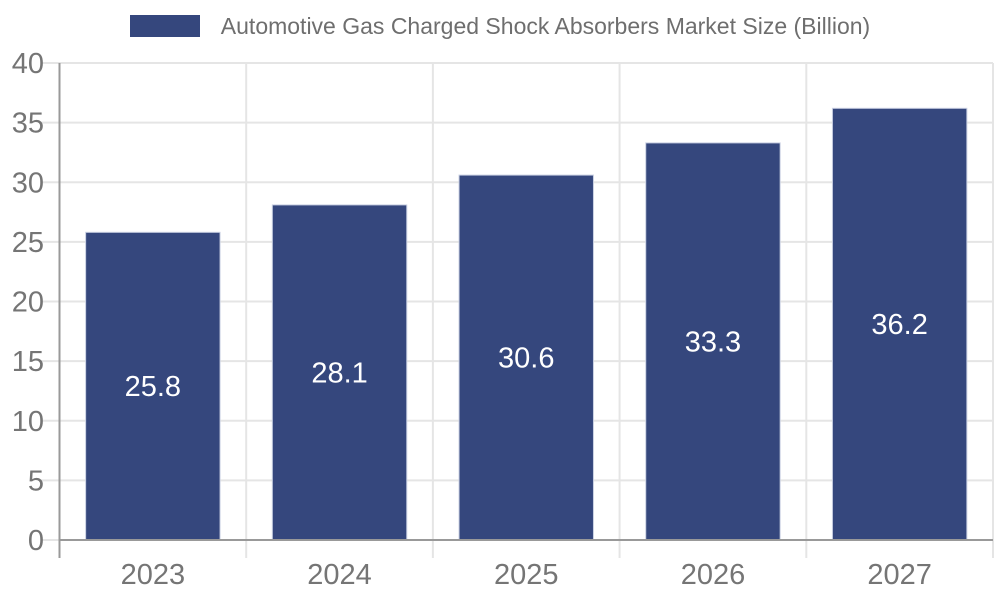  I want to click on x-tick-label-2023: 2023, so click(153, 575).